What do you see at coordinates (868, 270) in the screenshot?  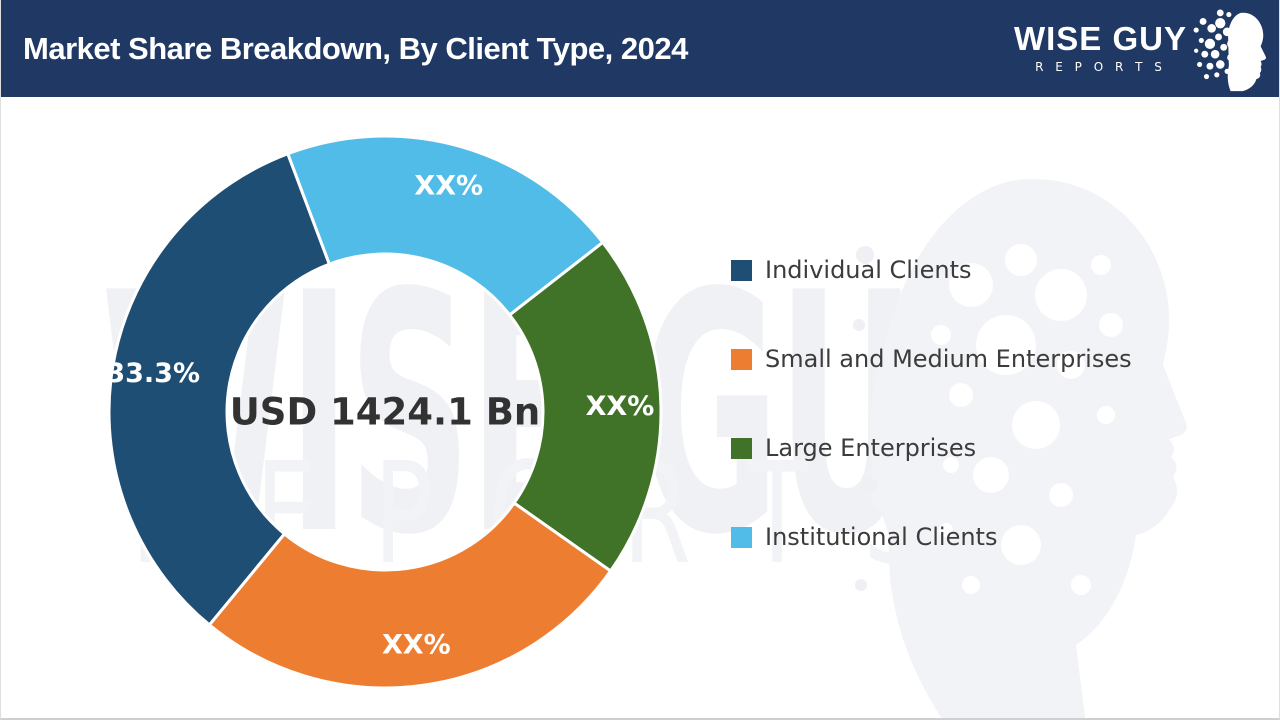 I see `legend-label: Individual Clients` at bounding box center [868, 270].